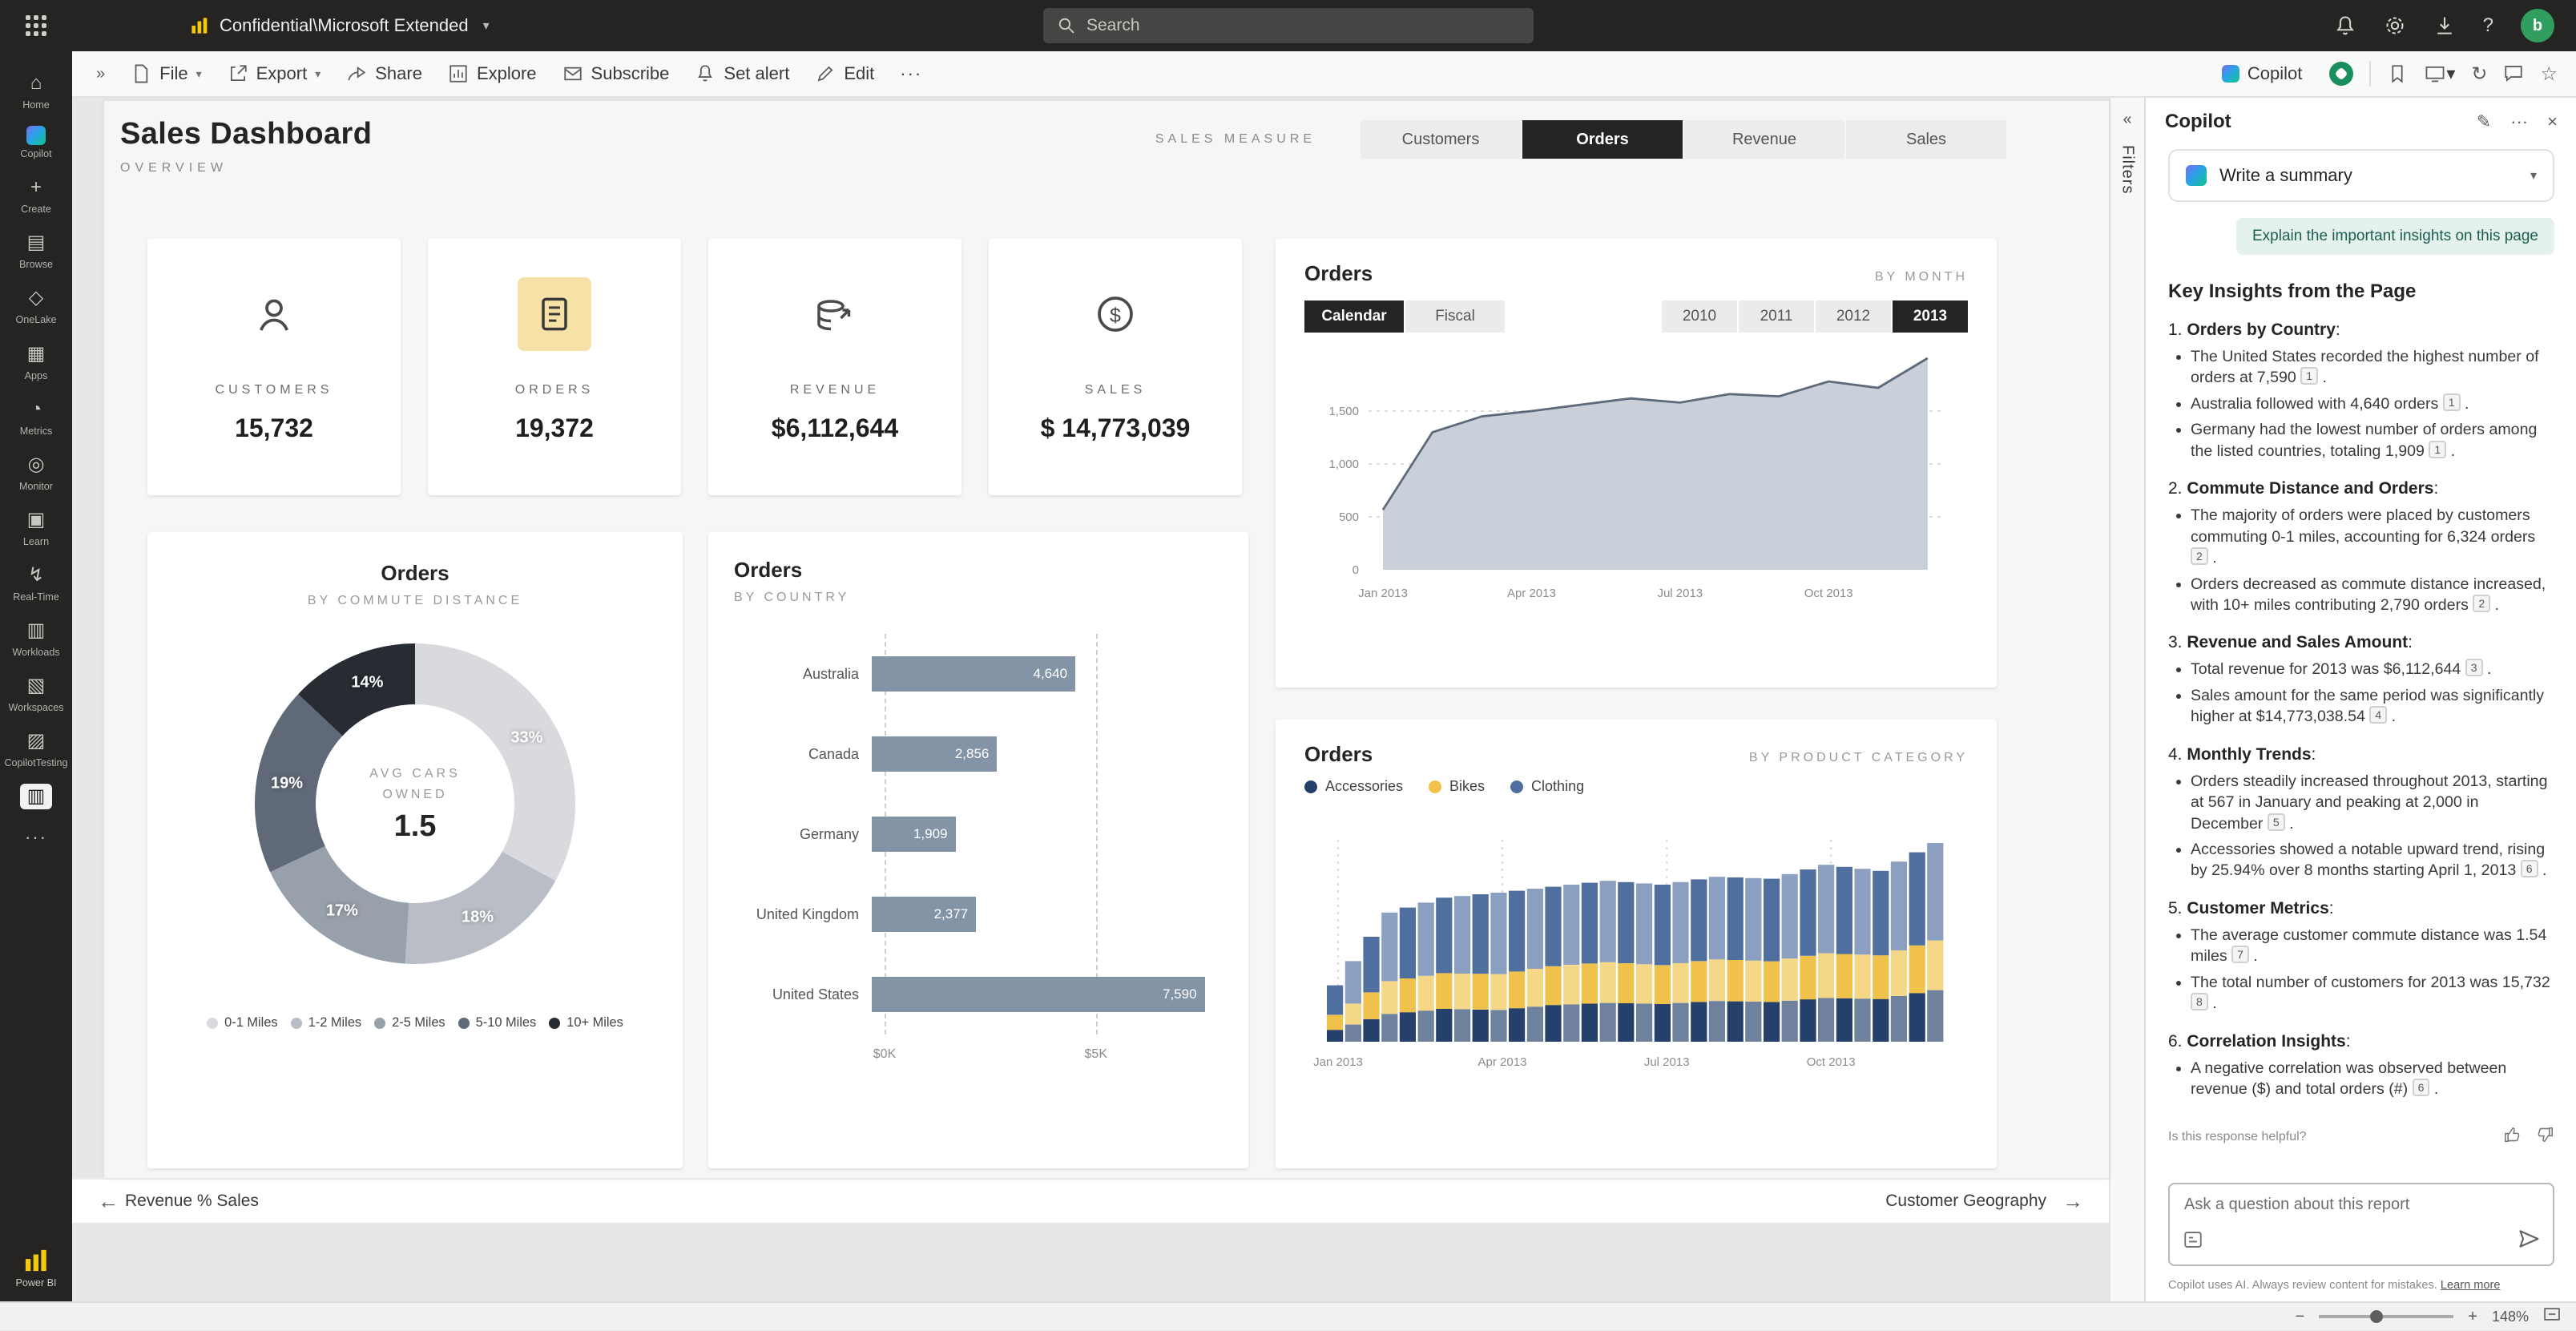 The height and width of the screenshot is (1331, 2576). I want to click on new-chat-icon: ✎, so click(2484, 121).